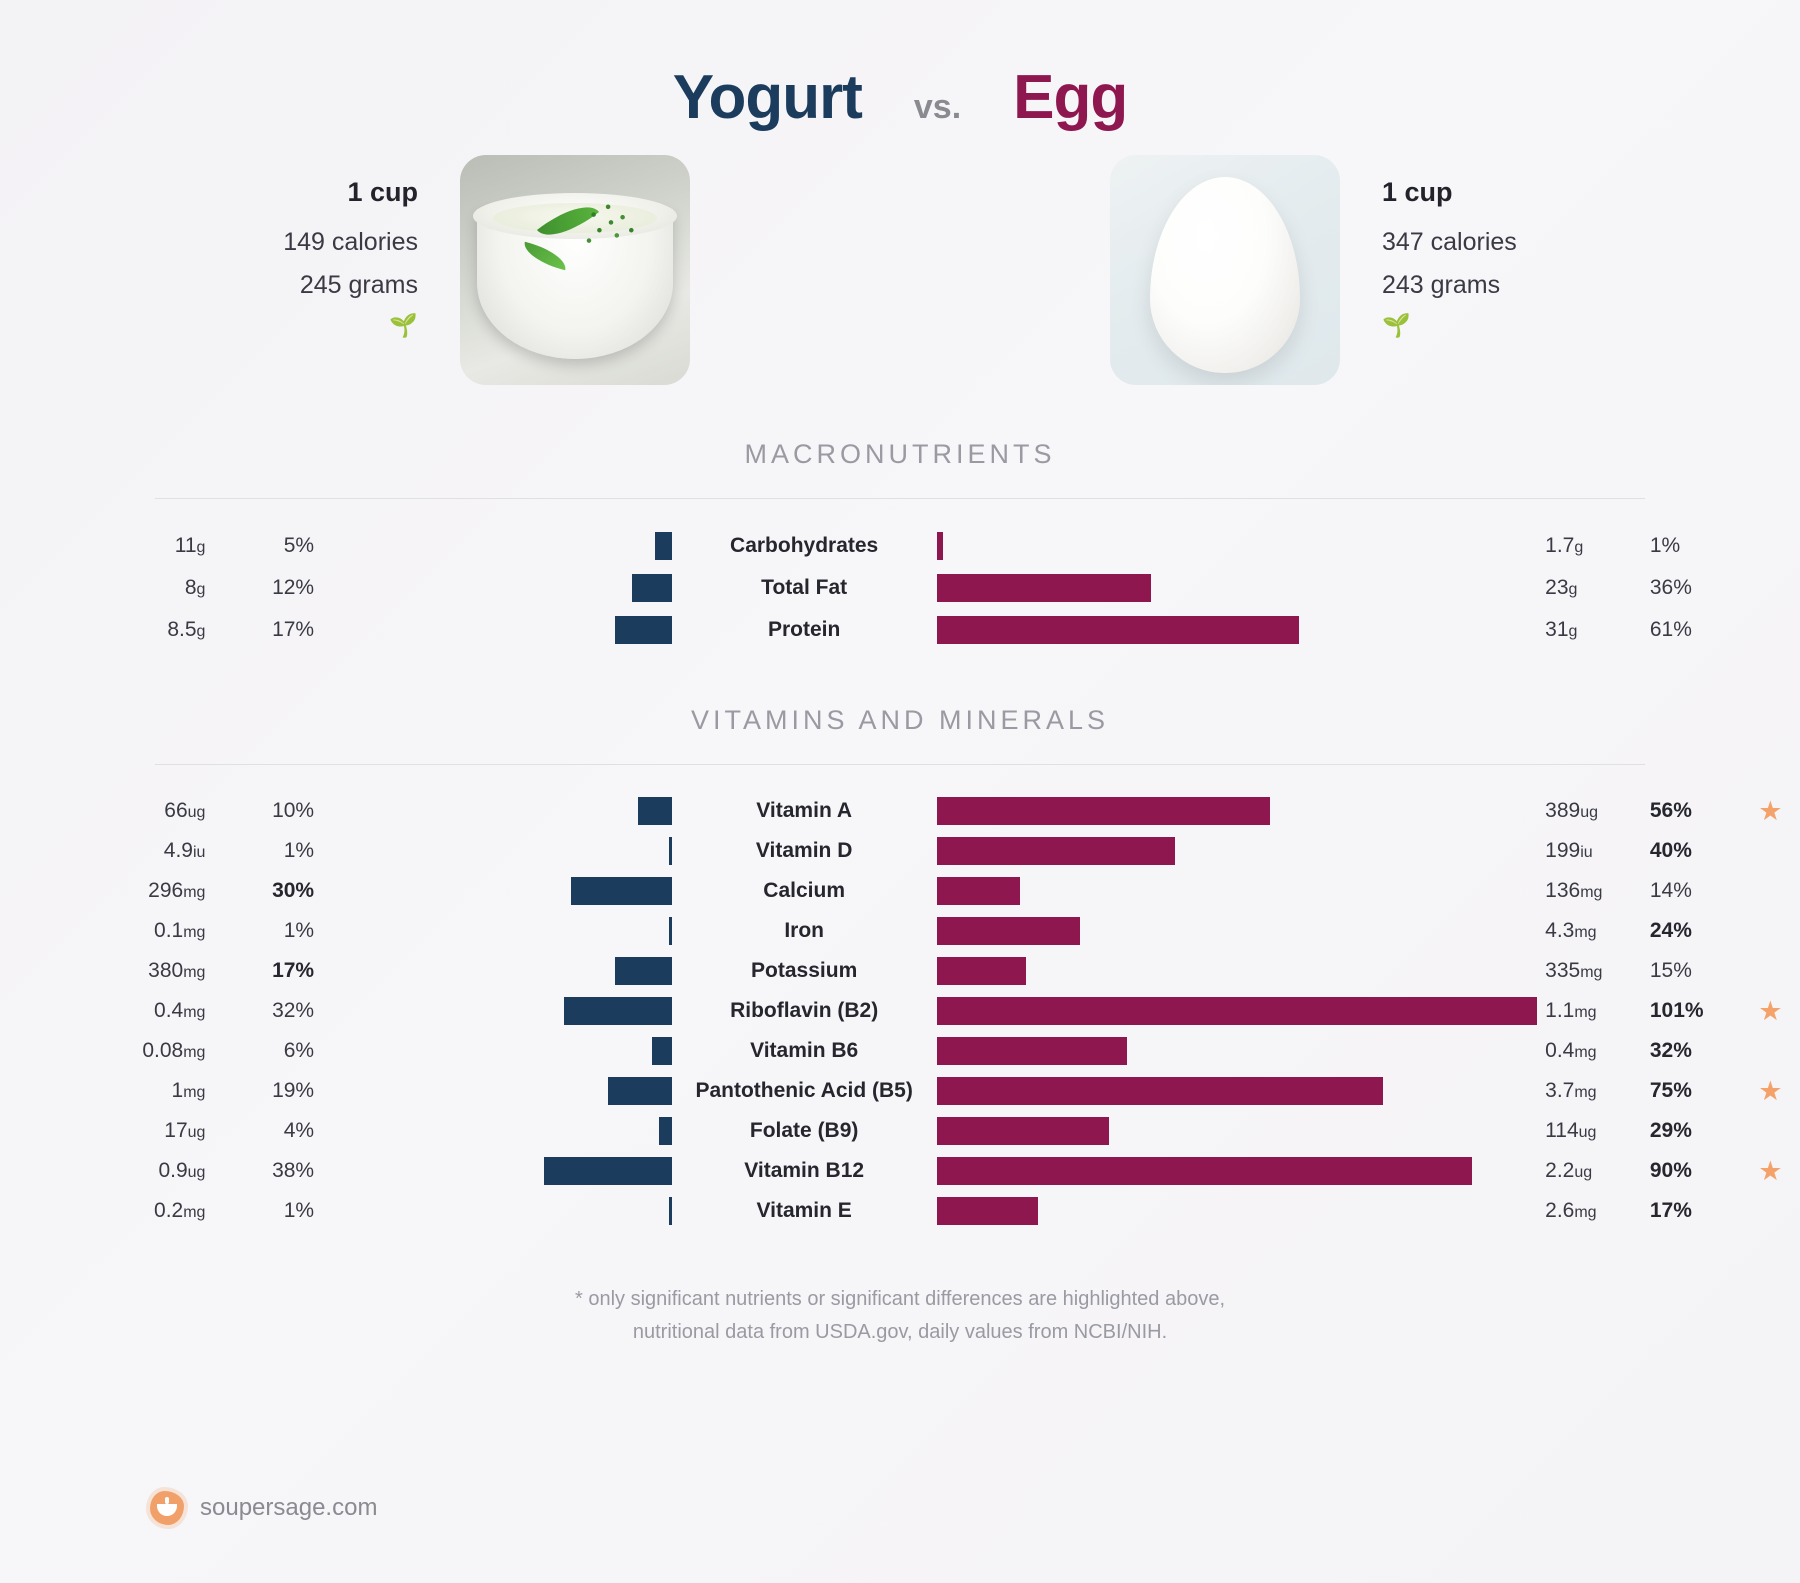 The image size is (1800, 1583). What do you see at coordinates (1670, 587) in the screenshot?
I see `right-percent: 36%` at bounding box center [1670, 587].